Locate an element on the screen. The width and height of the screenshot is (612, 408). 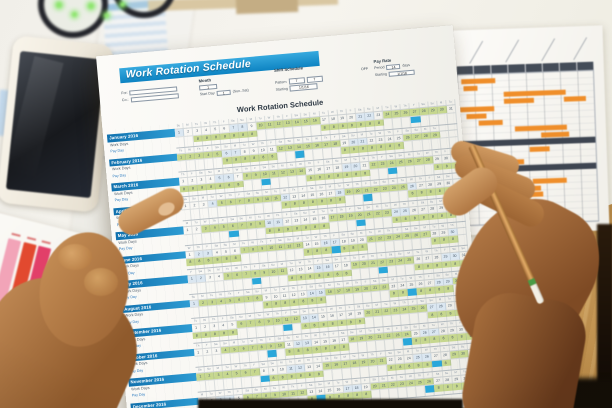
co-label: Co.: is located at coordinates (125, 100).